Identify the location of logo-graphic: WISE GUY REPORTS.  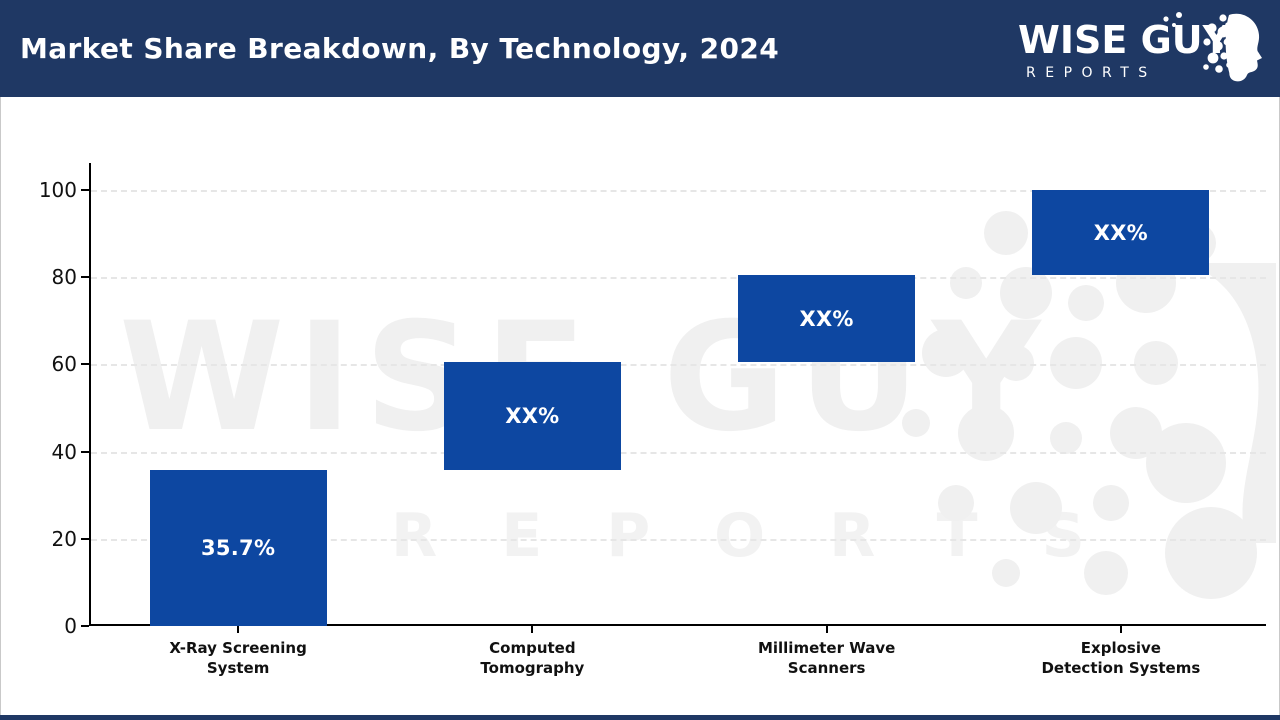
(1140, 46).